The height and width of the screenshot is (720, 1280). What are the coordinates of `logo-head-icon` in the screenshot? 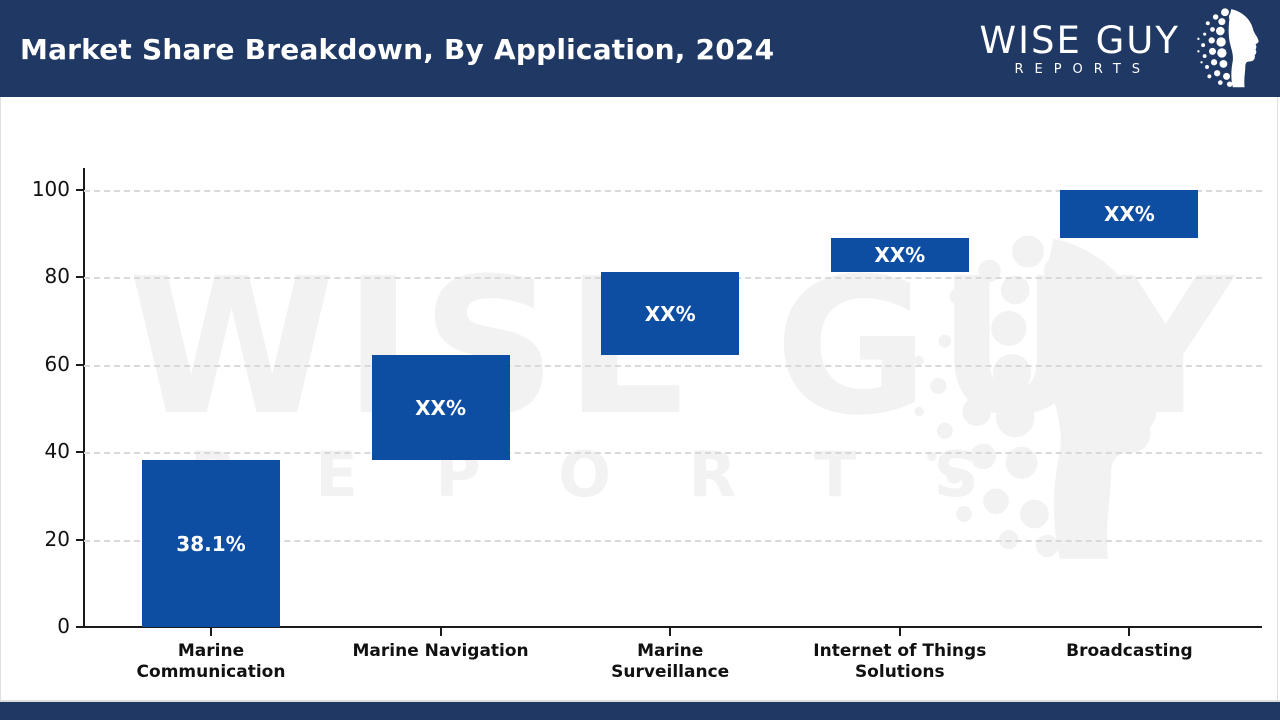 It's located at (1228, 48).